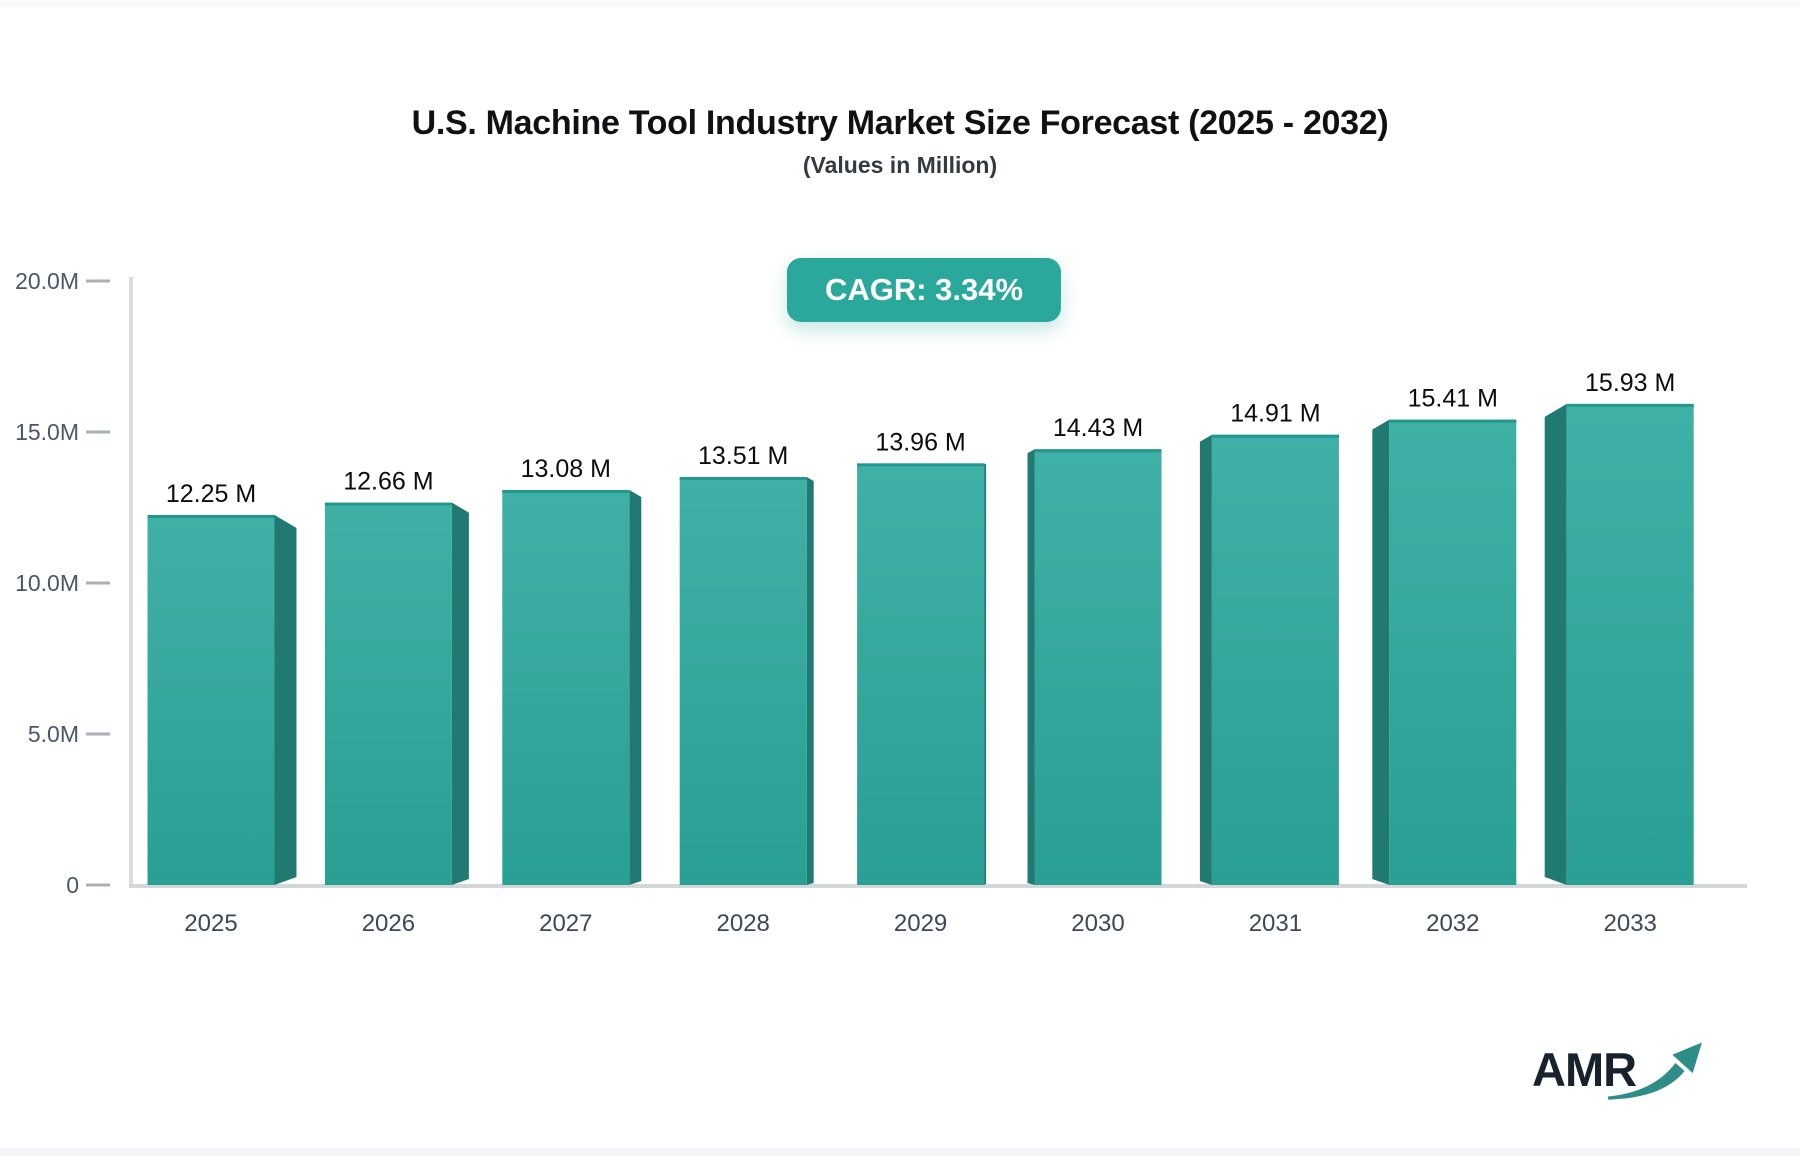 The height and width of the screenshot is (1156, 1800). I want to click on card-top-edge, so click(900, 3).